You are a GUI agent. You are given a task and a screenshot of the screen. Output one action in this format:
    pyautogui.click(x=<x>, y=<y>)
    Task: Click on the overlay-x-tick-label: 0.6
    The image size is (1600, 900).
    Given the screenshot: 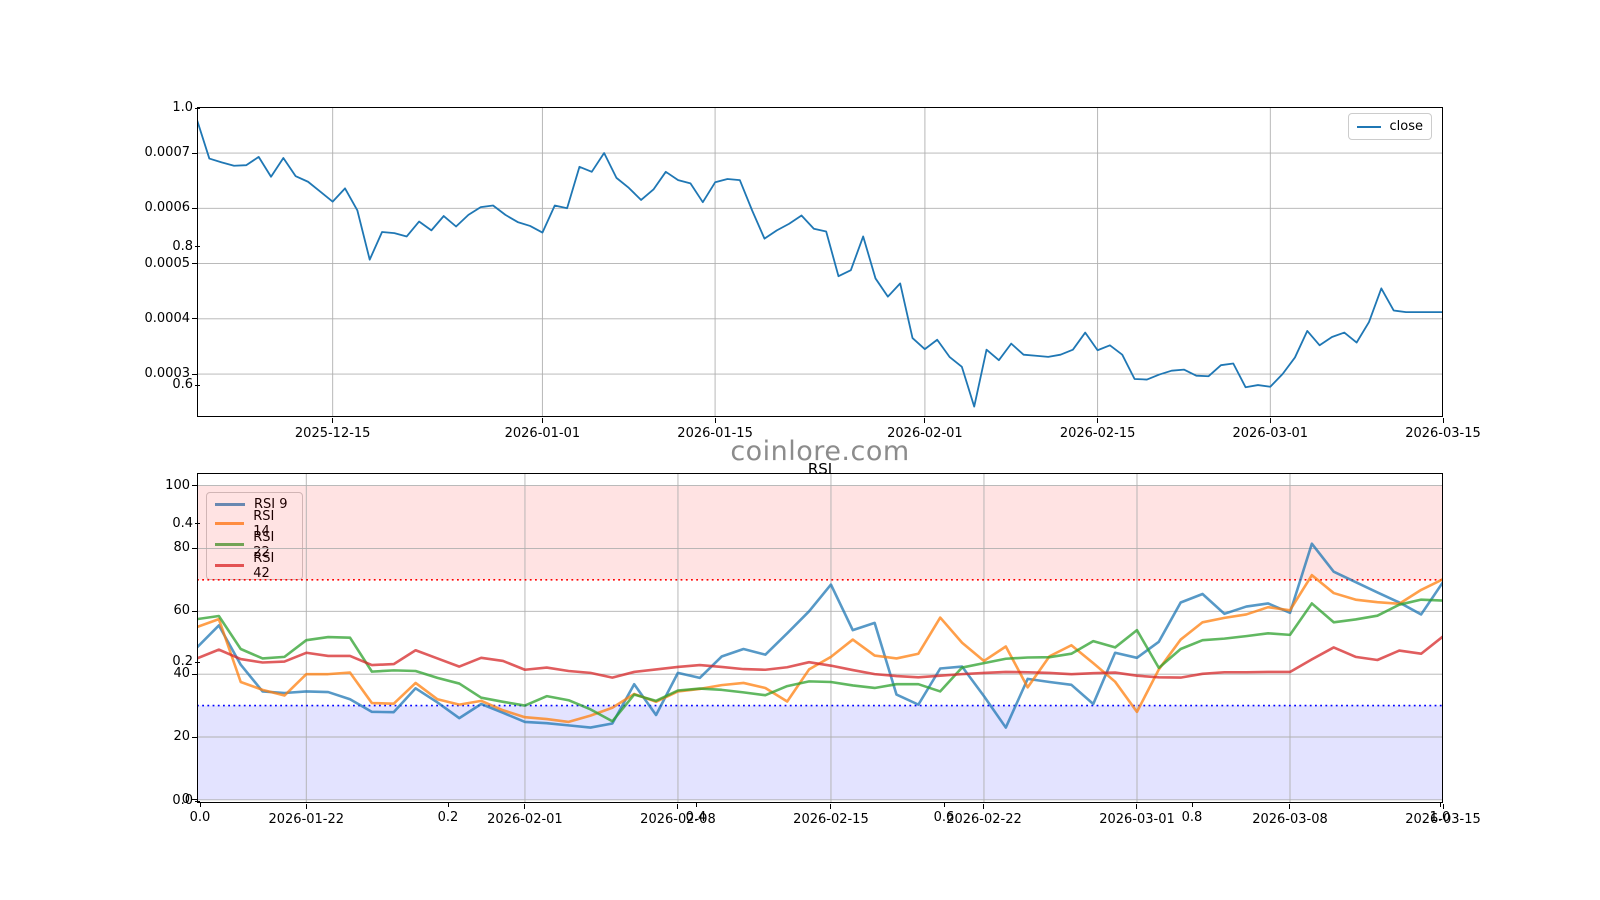 What is the action you would take?
    pyautogui.click(x=944, y=817)
    